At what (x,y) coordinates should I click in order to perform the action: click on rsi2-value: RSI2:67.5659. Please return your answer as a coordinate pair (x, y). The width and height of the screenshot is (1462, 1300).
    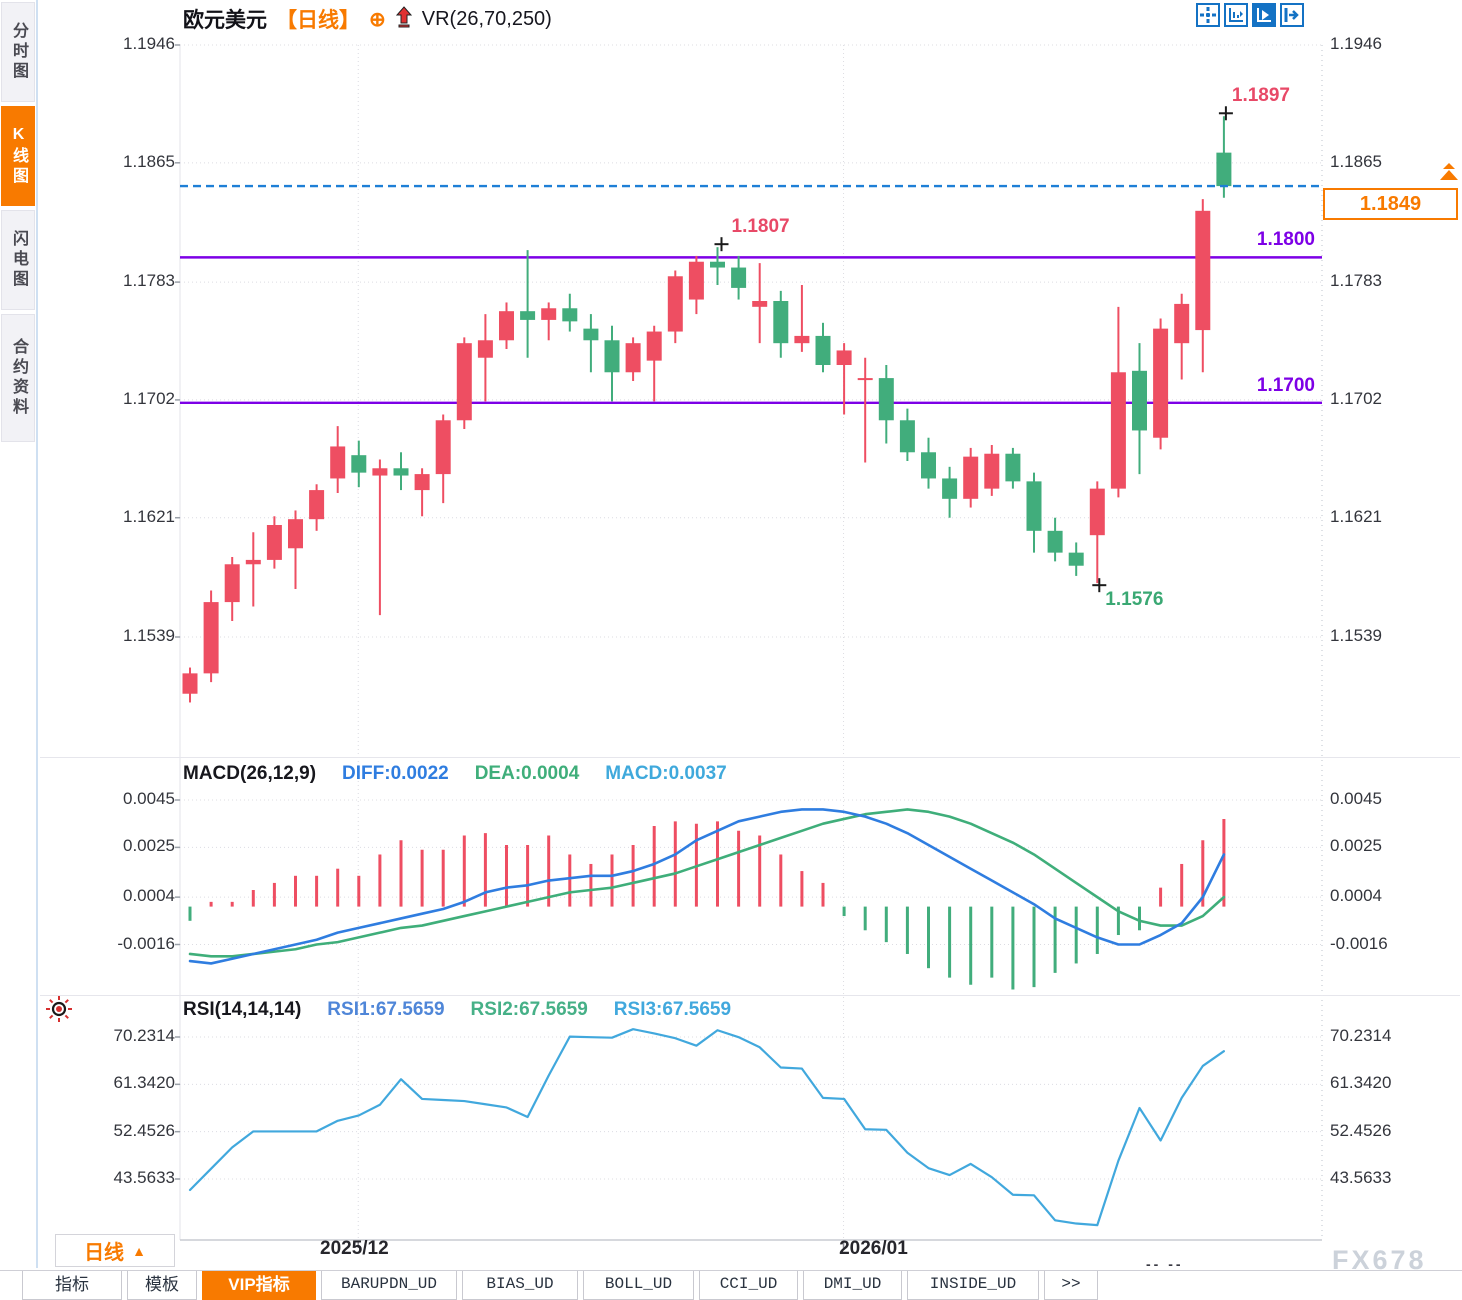
    Looking at the image, I should click on (529, 1009).